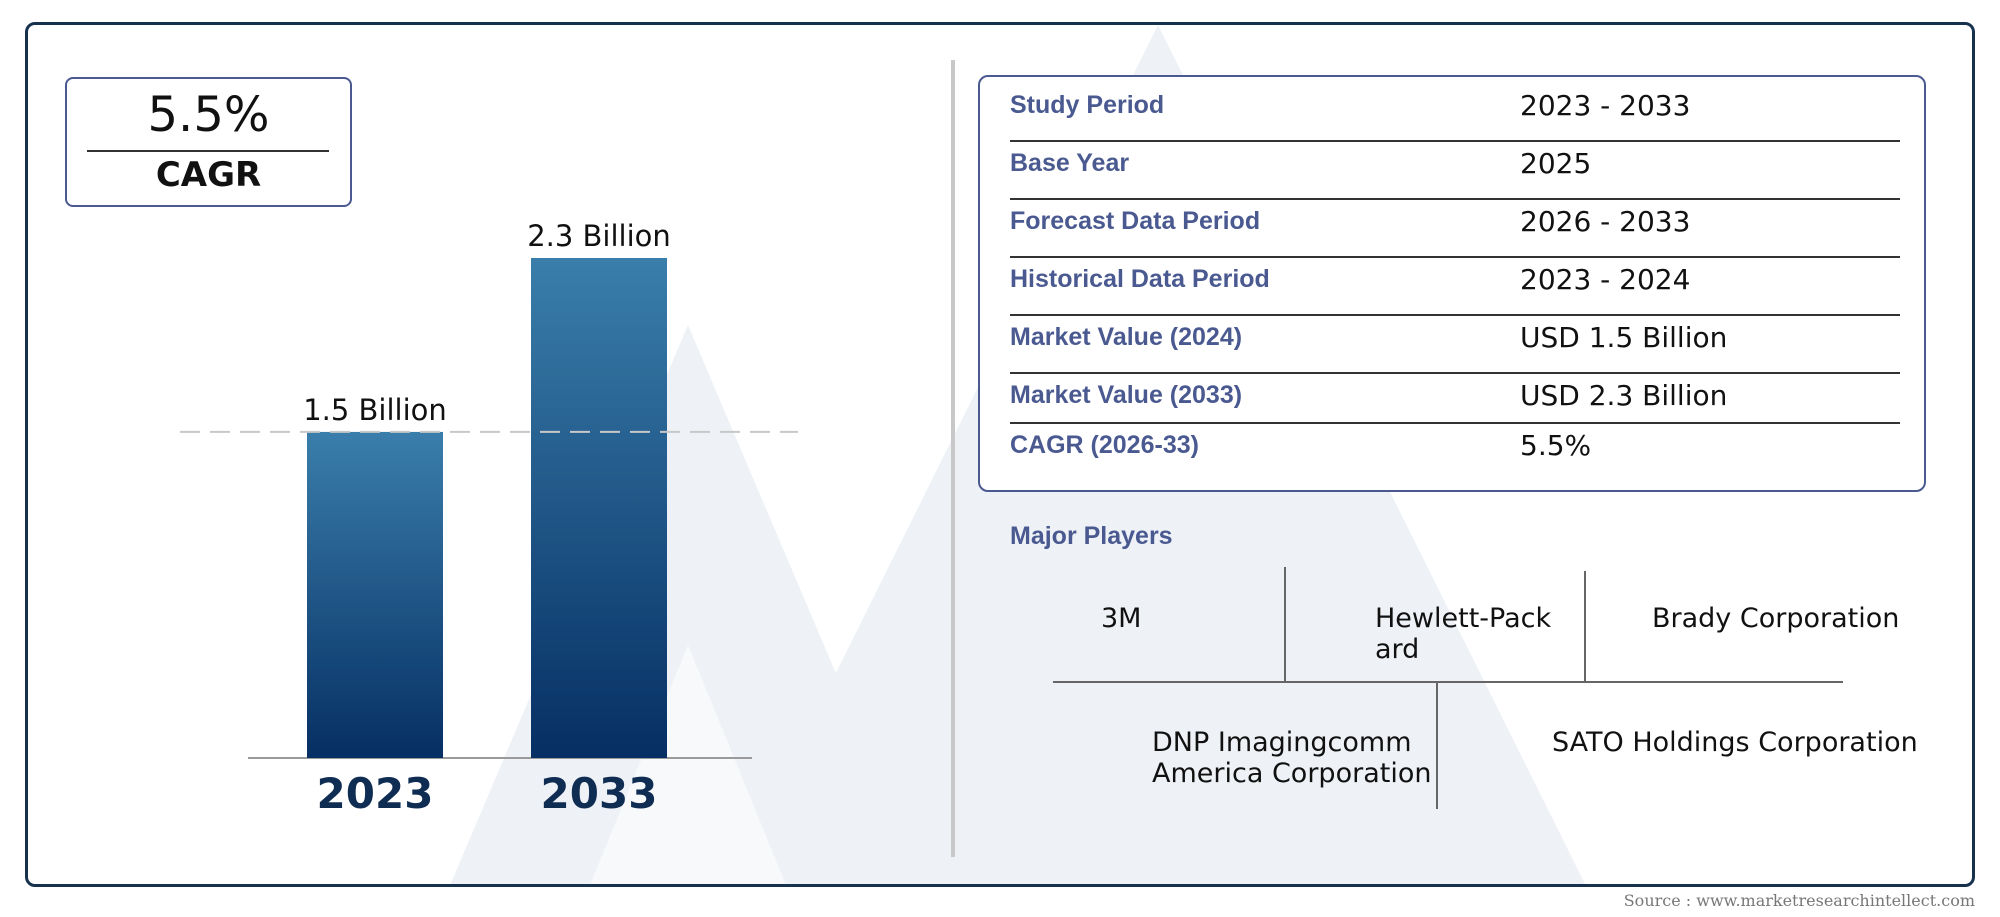 The image size is (2000, 917). Describe the element at coordinates (1455, 222) in the screenshot. I see `info-row: Forecast Data Period 2026 - 2033` at that location.